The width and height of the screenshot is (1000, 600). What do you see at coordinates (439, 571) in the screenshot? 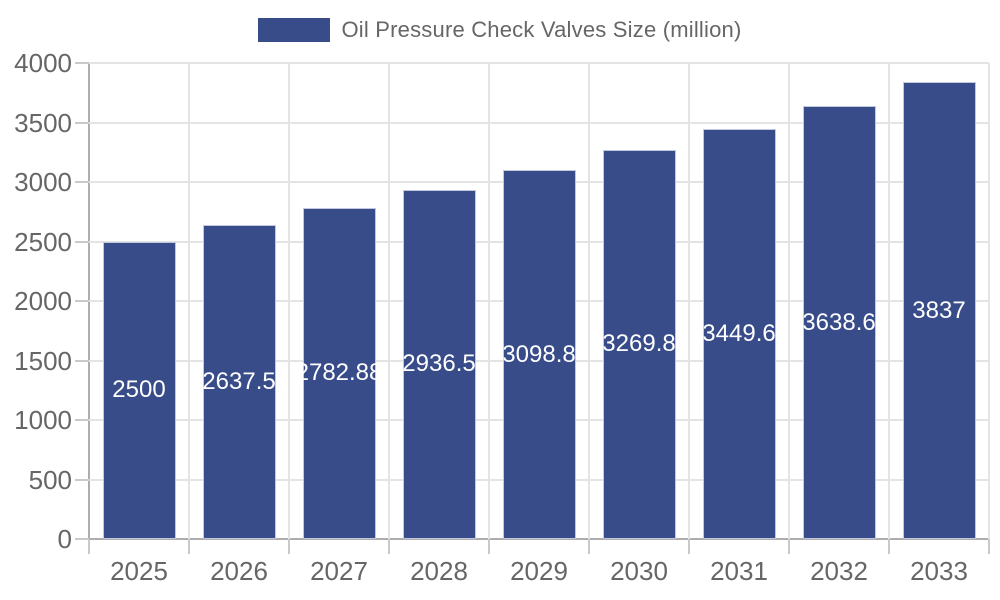
I see `x-axis-tick-label: 2028` at bounding box center [439, 571].